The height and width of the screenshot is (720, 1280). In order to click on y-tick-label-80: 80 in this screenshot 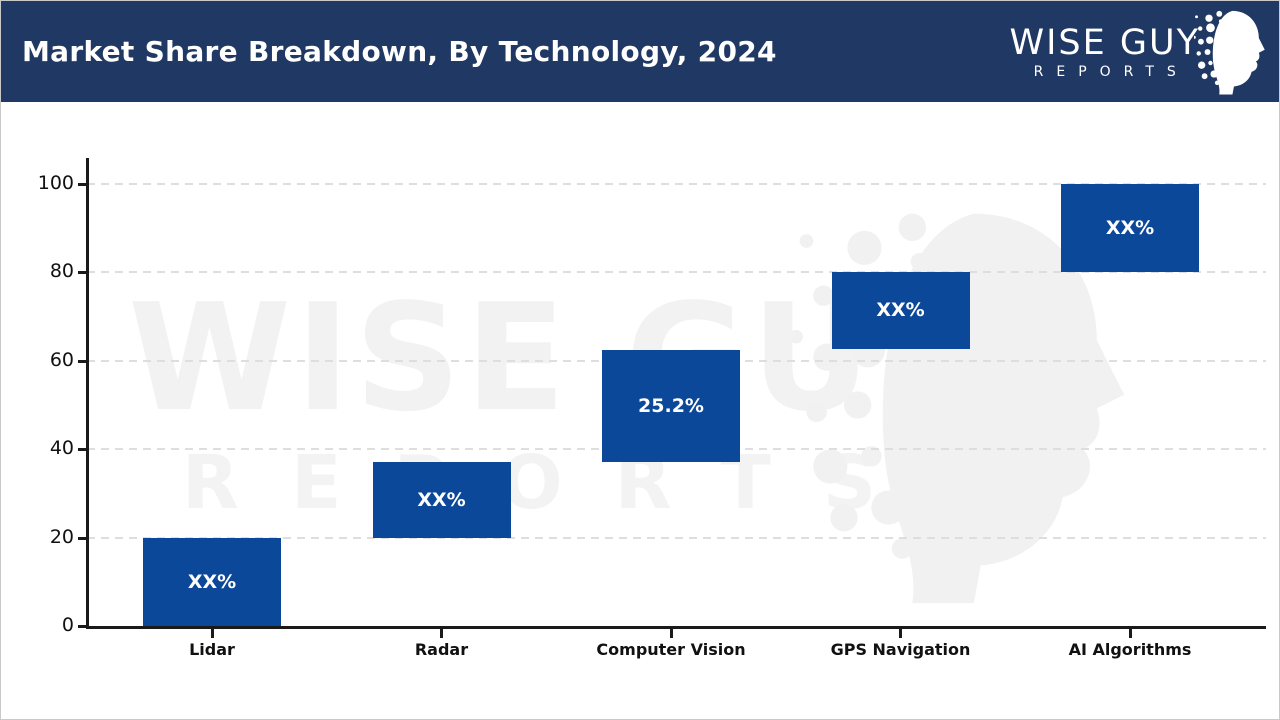, I will do `click(61, 271)`.